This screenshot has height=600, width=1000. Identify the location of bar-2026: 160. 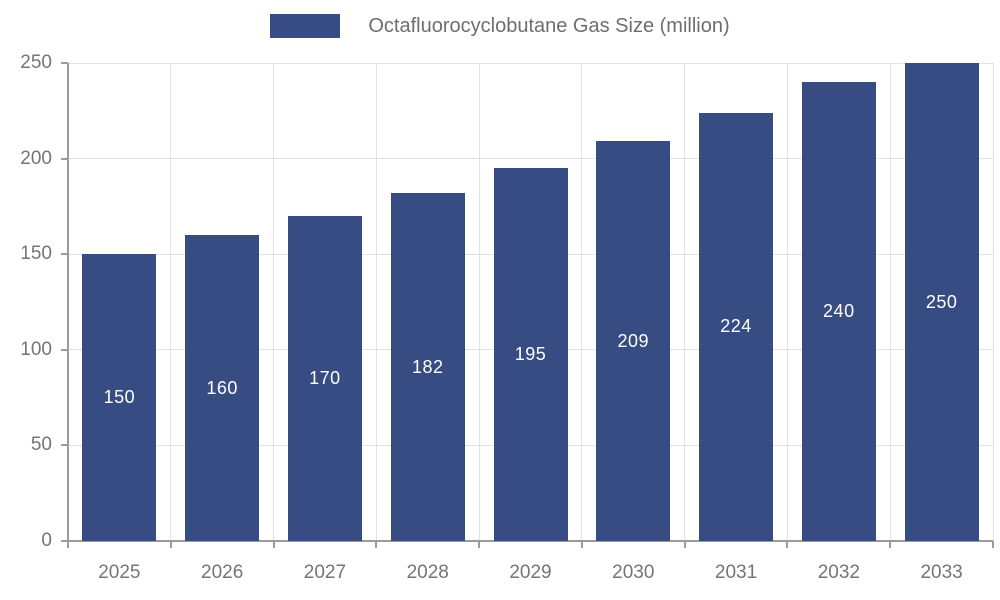
(222, 388).